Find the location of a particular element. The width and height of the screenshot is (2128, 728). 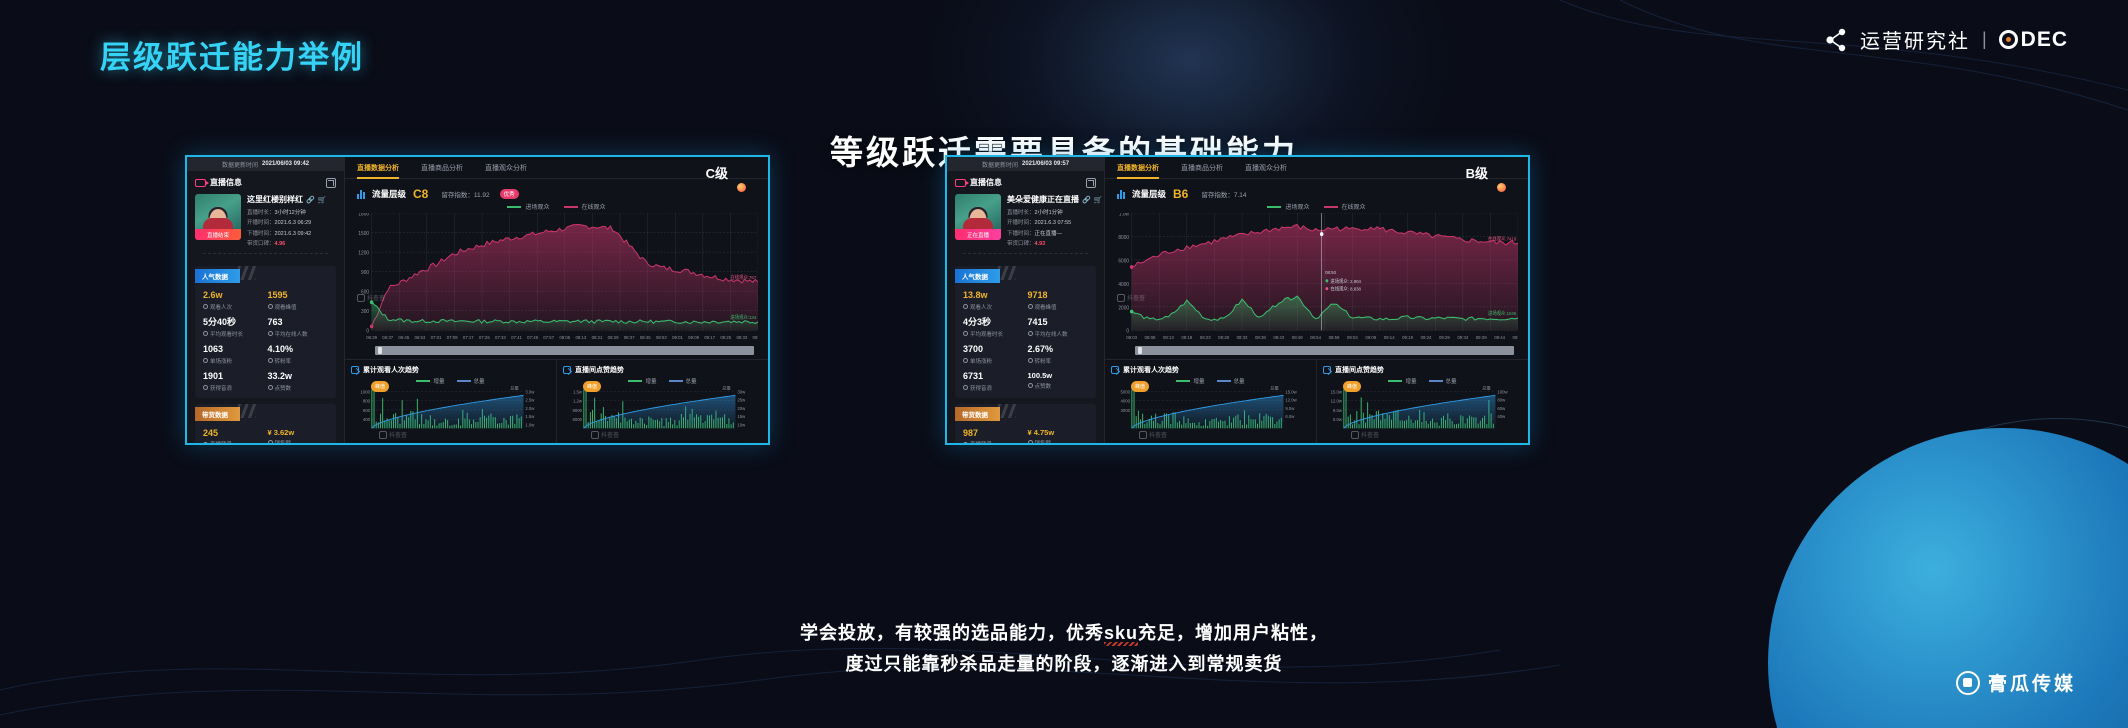

svg-text: 在线观众: 8,838 is located at coordinates (1345, 288).